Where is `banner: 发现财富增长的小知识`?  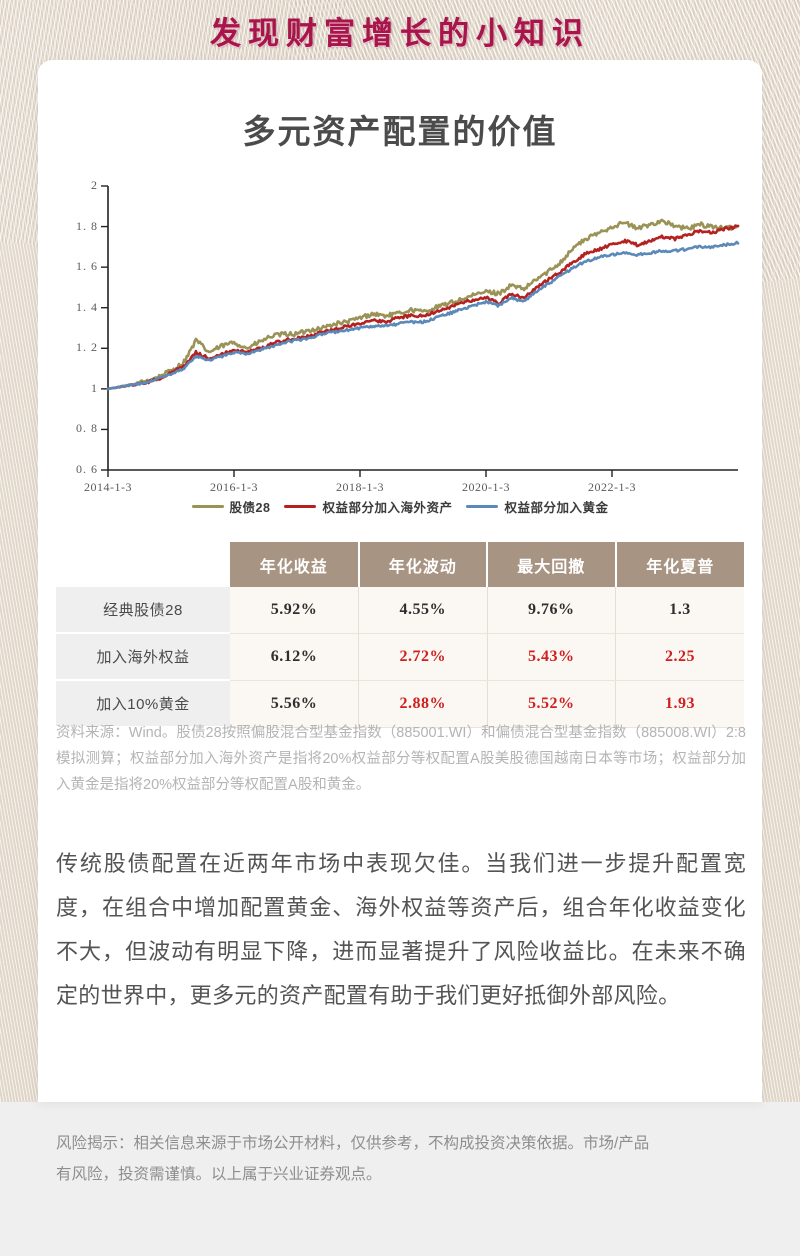 banner: 发现财富增长的小知识 is located at coordinates (400, 30).